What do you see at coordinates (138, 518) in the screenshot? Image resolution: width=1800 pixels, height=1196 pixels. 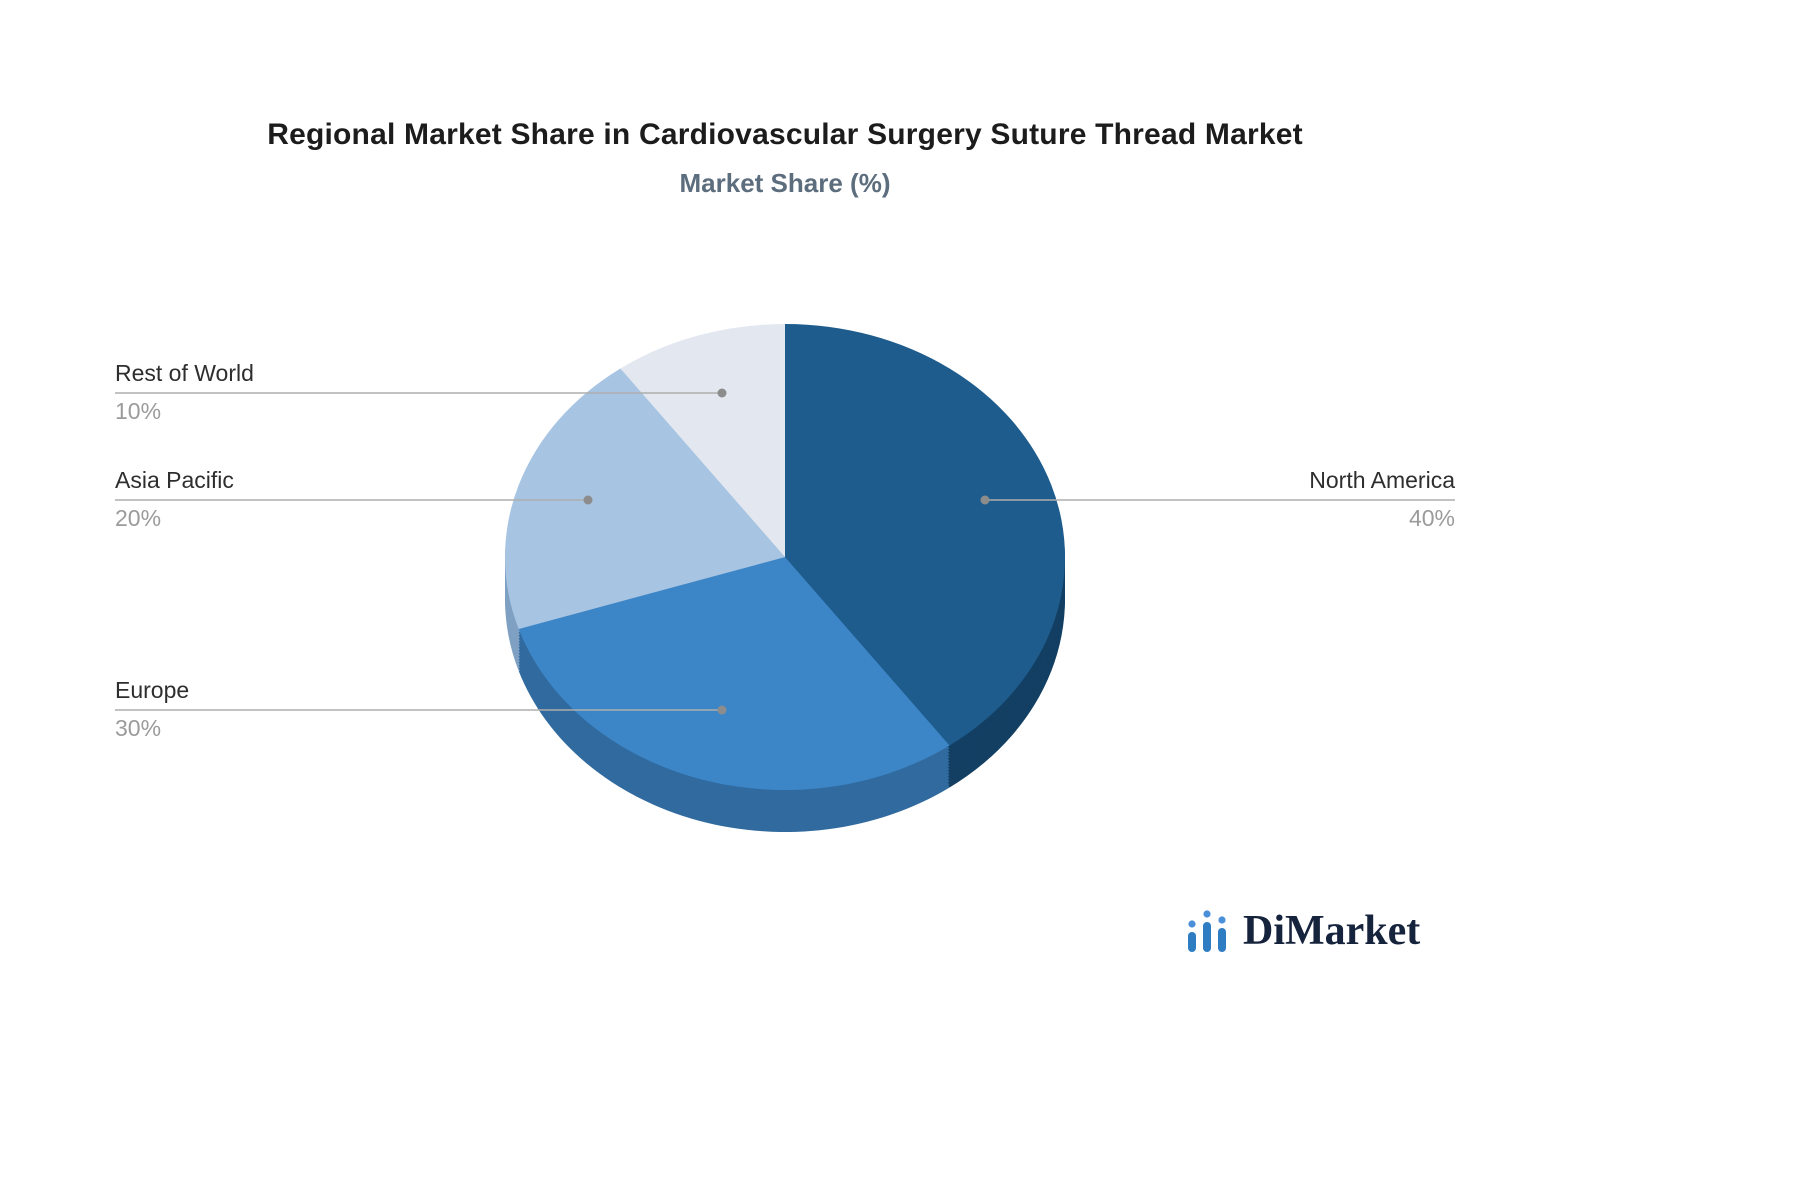 I see `slice-value: 20%` at bounding box center [138, 518].